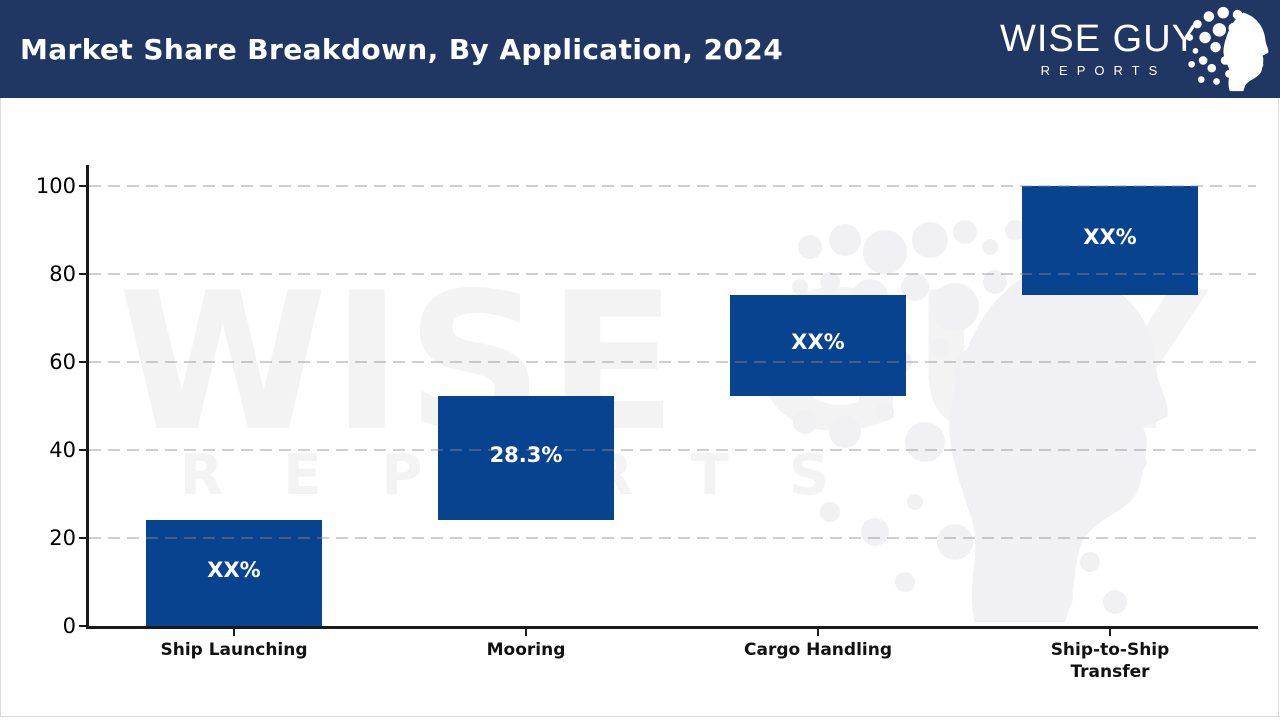 This screenshot has width=1280, height=720. Describe the element at coordinates (640, 716) in the screenshot. I see `frame-edge-bottom` at that location.